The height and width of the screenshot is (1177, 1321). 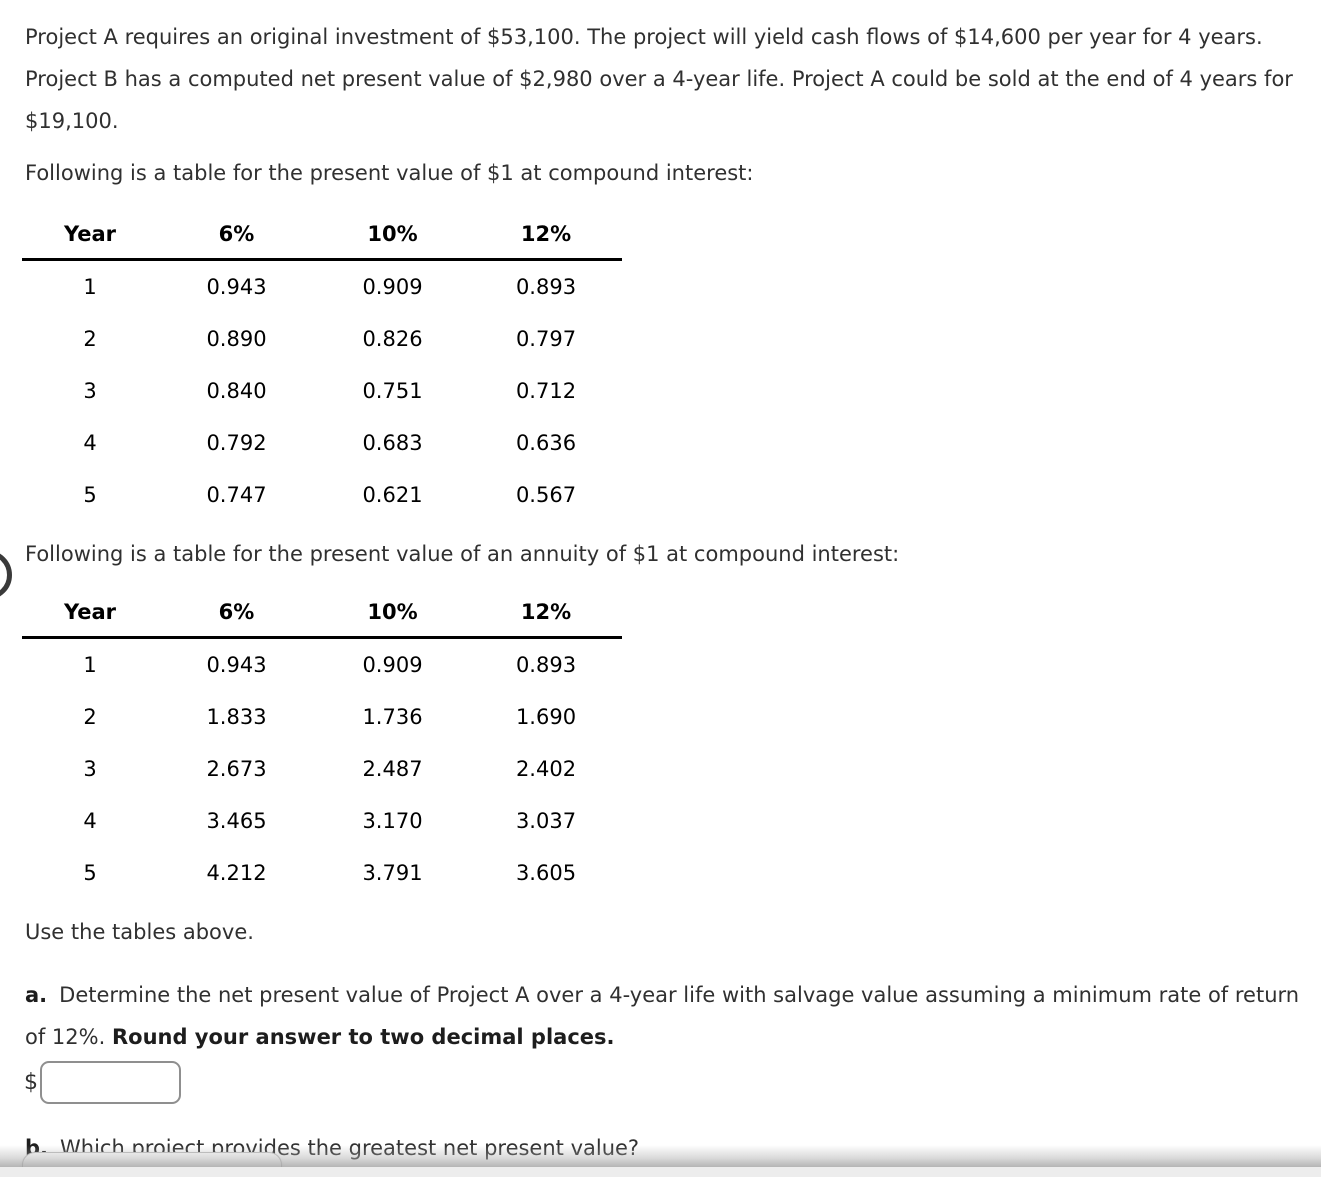 I want to click on cell-value: 0.751, so click(x=392, y=391).